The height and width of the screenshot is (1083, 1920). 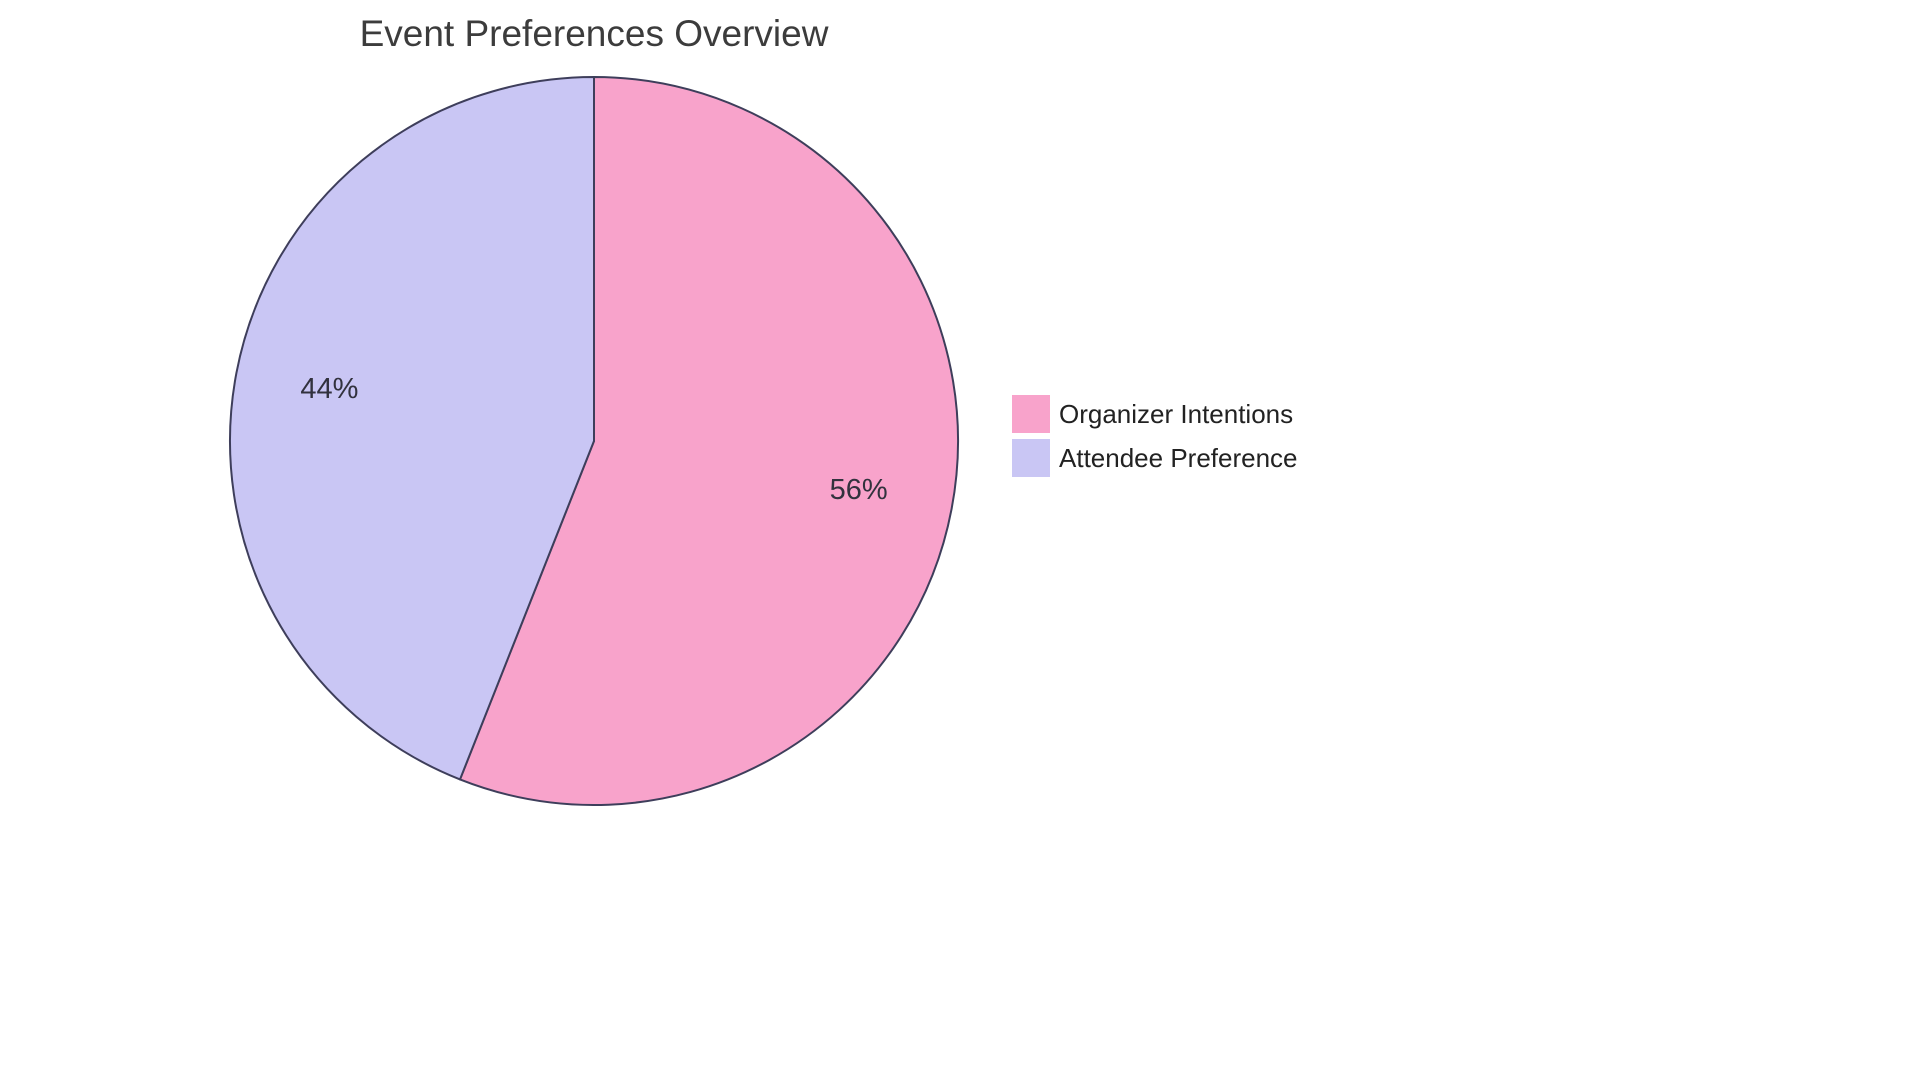 What do you see at coordinates (329, 389) in the screenshot?
I see `pie-slice-value-label-attendee-preference: 44%` at bounding box center [329, 389].